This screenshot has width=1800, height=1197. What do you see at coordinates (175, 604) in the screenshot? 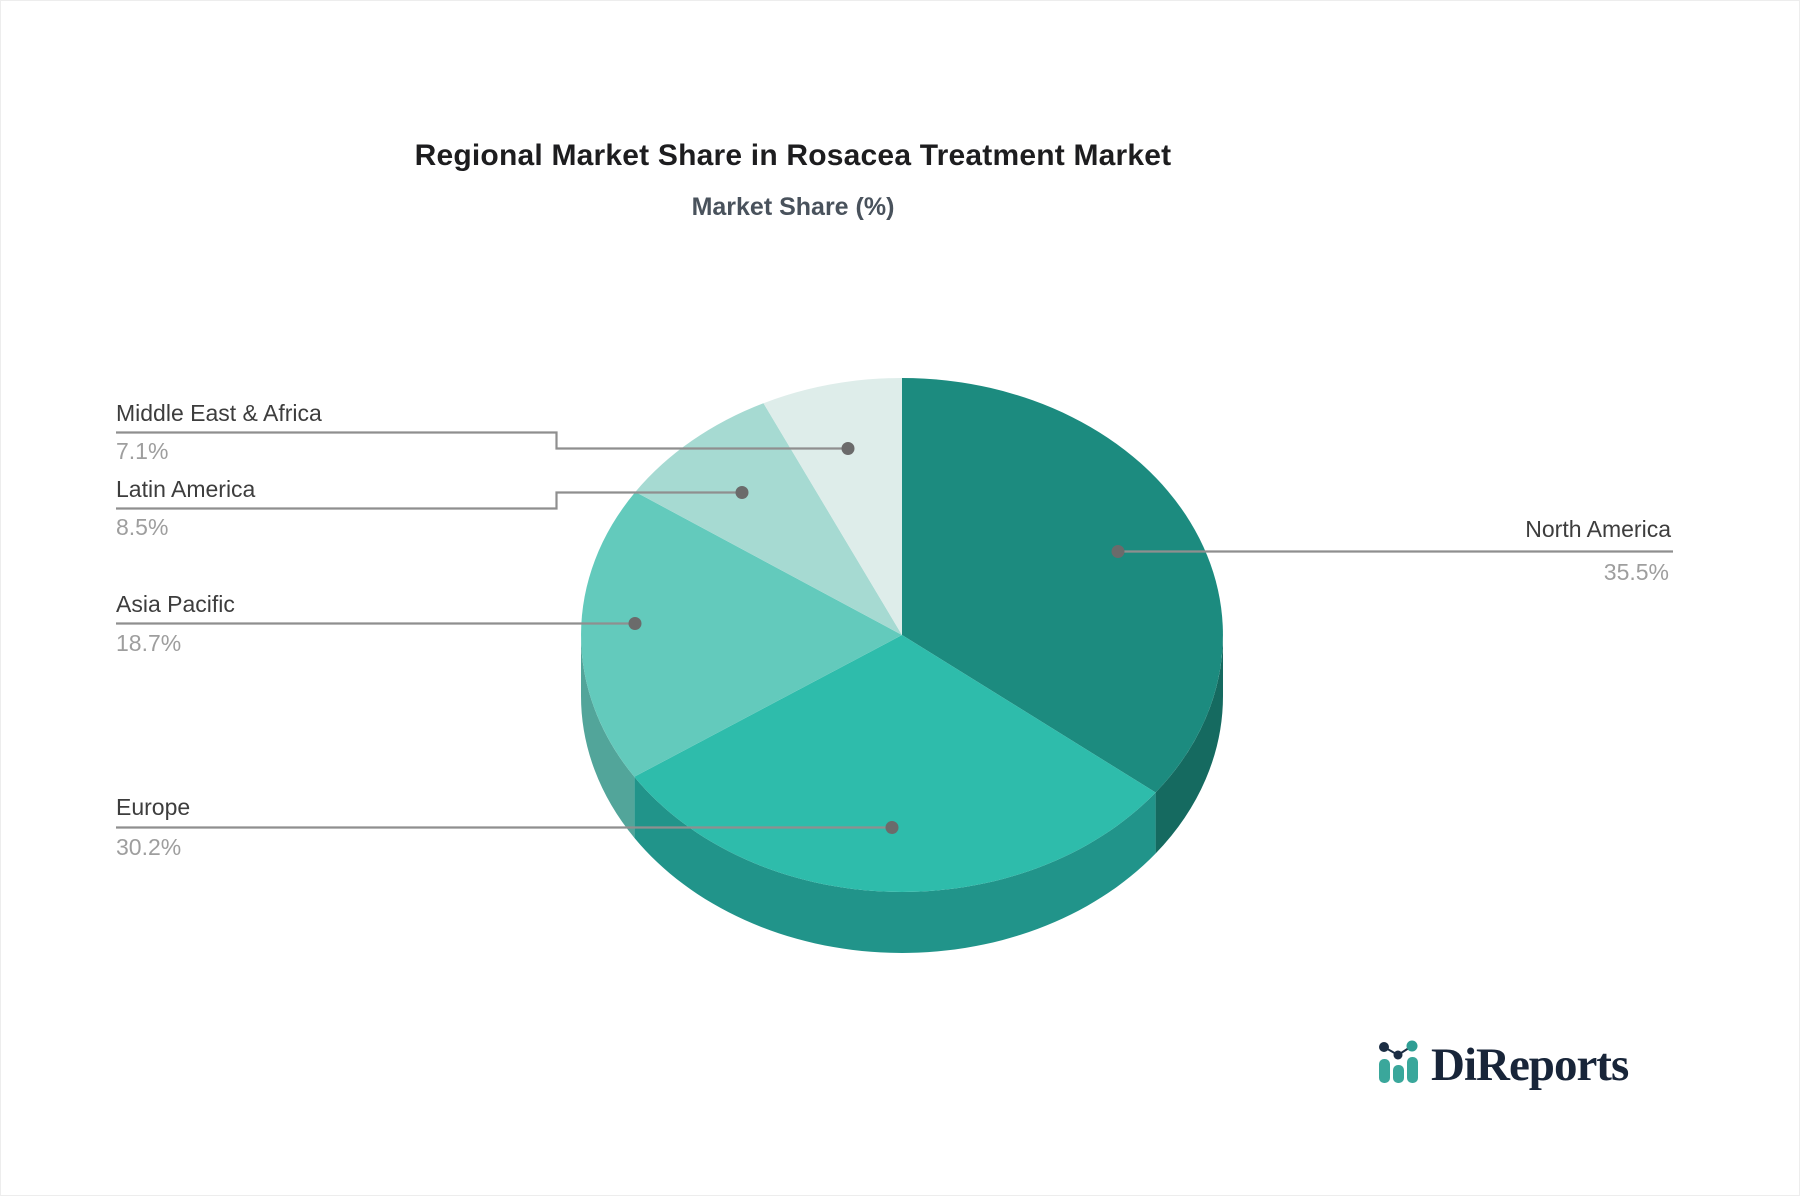
I see `slice-label-asia-pacific: Asia Pacific` at bounding box center [175, 604].